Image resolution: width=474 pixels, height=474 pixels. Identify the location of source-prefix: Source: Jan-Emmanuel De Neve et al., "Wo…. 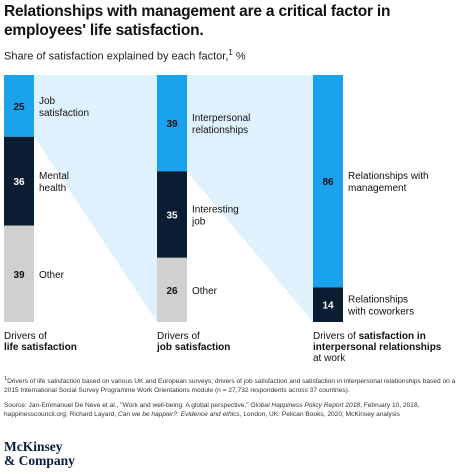
(126, 405).